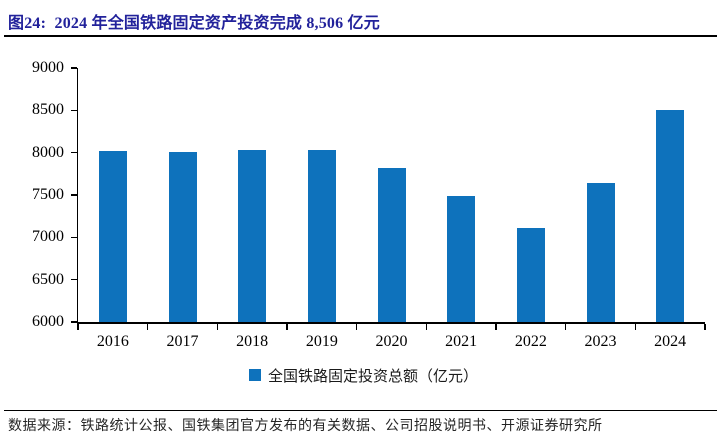 The width and height of the screenshot is (727, 445). Describe the element at coordinates (530, 341) in the screenshot. I see `x-axis-tick-label: 2022` at that location.